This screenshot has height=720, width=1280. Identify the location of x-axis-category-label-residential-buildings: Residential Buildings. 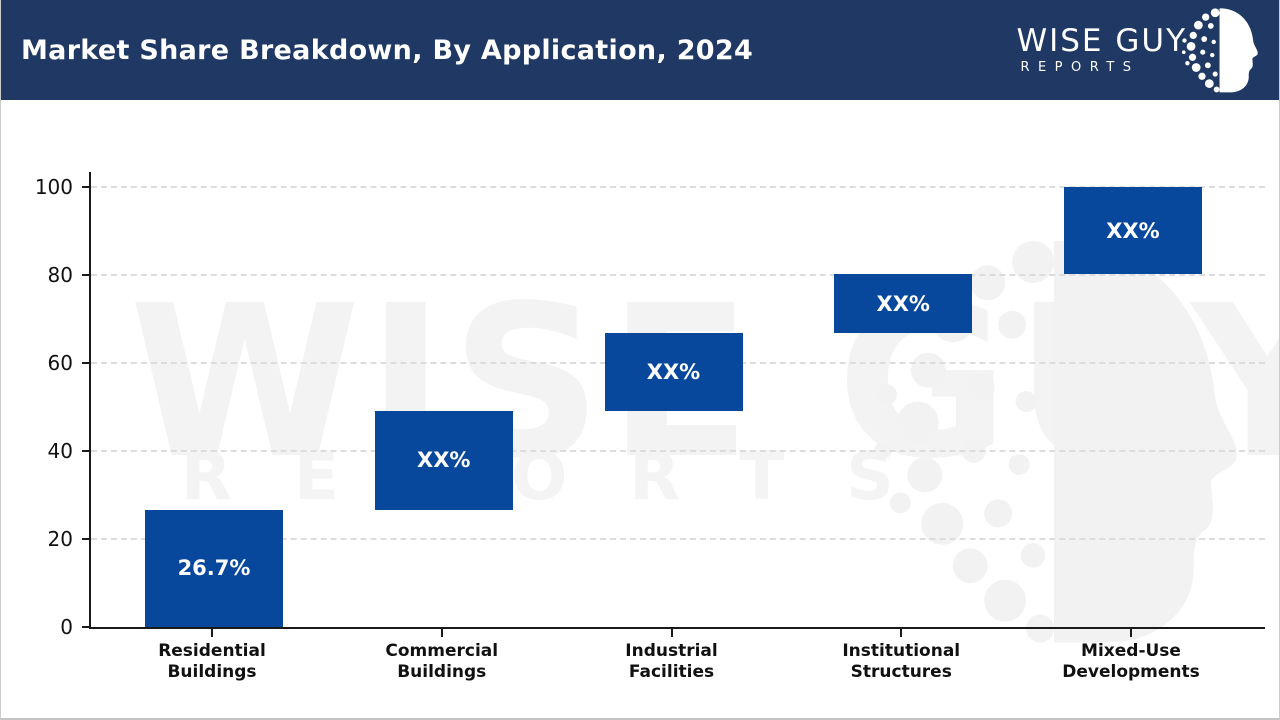
(212, 661).